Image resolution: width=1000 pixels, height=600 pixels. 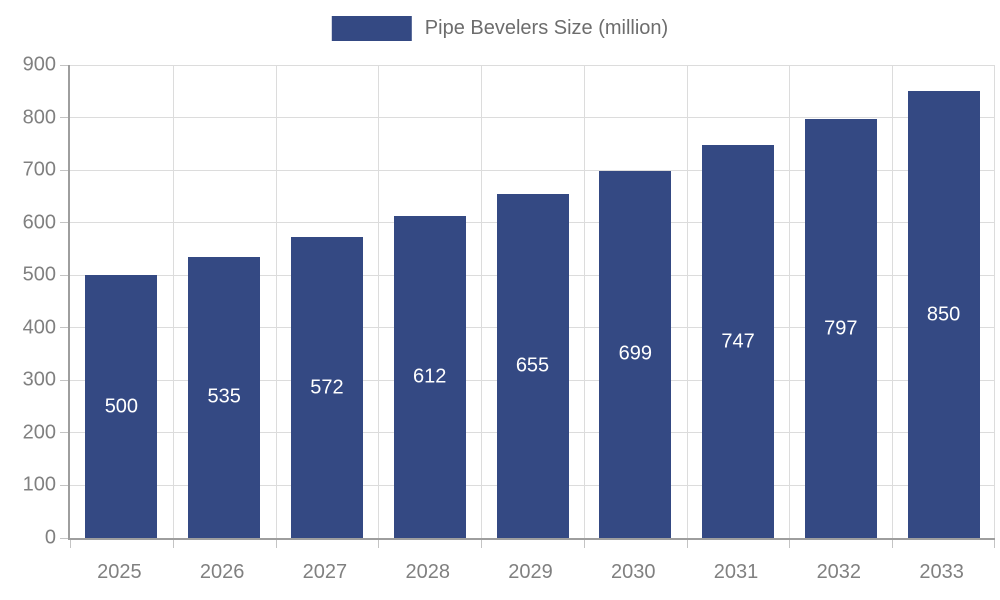 I want to click on bar-2025: 500, so click(x=121, y=406).